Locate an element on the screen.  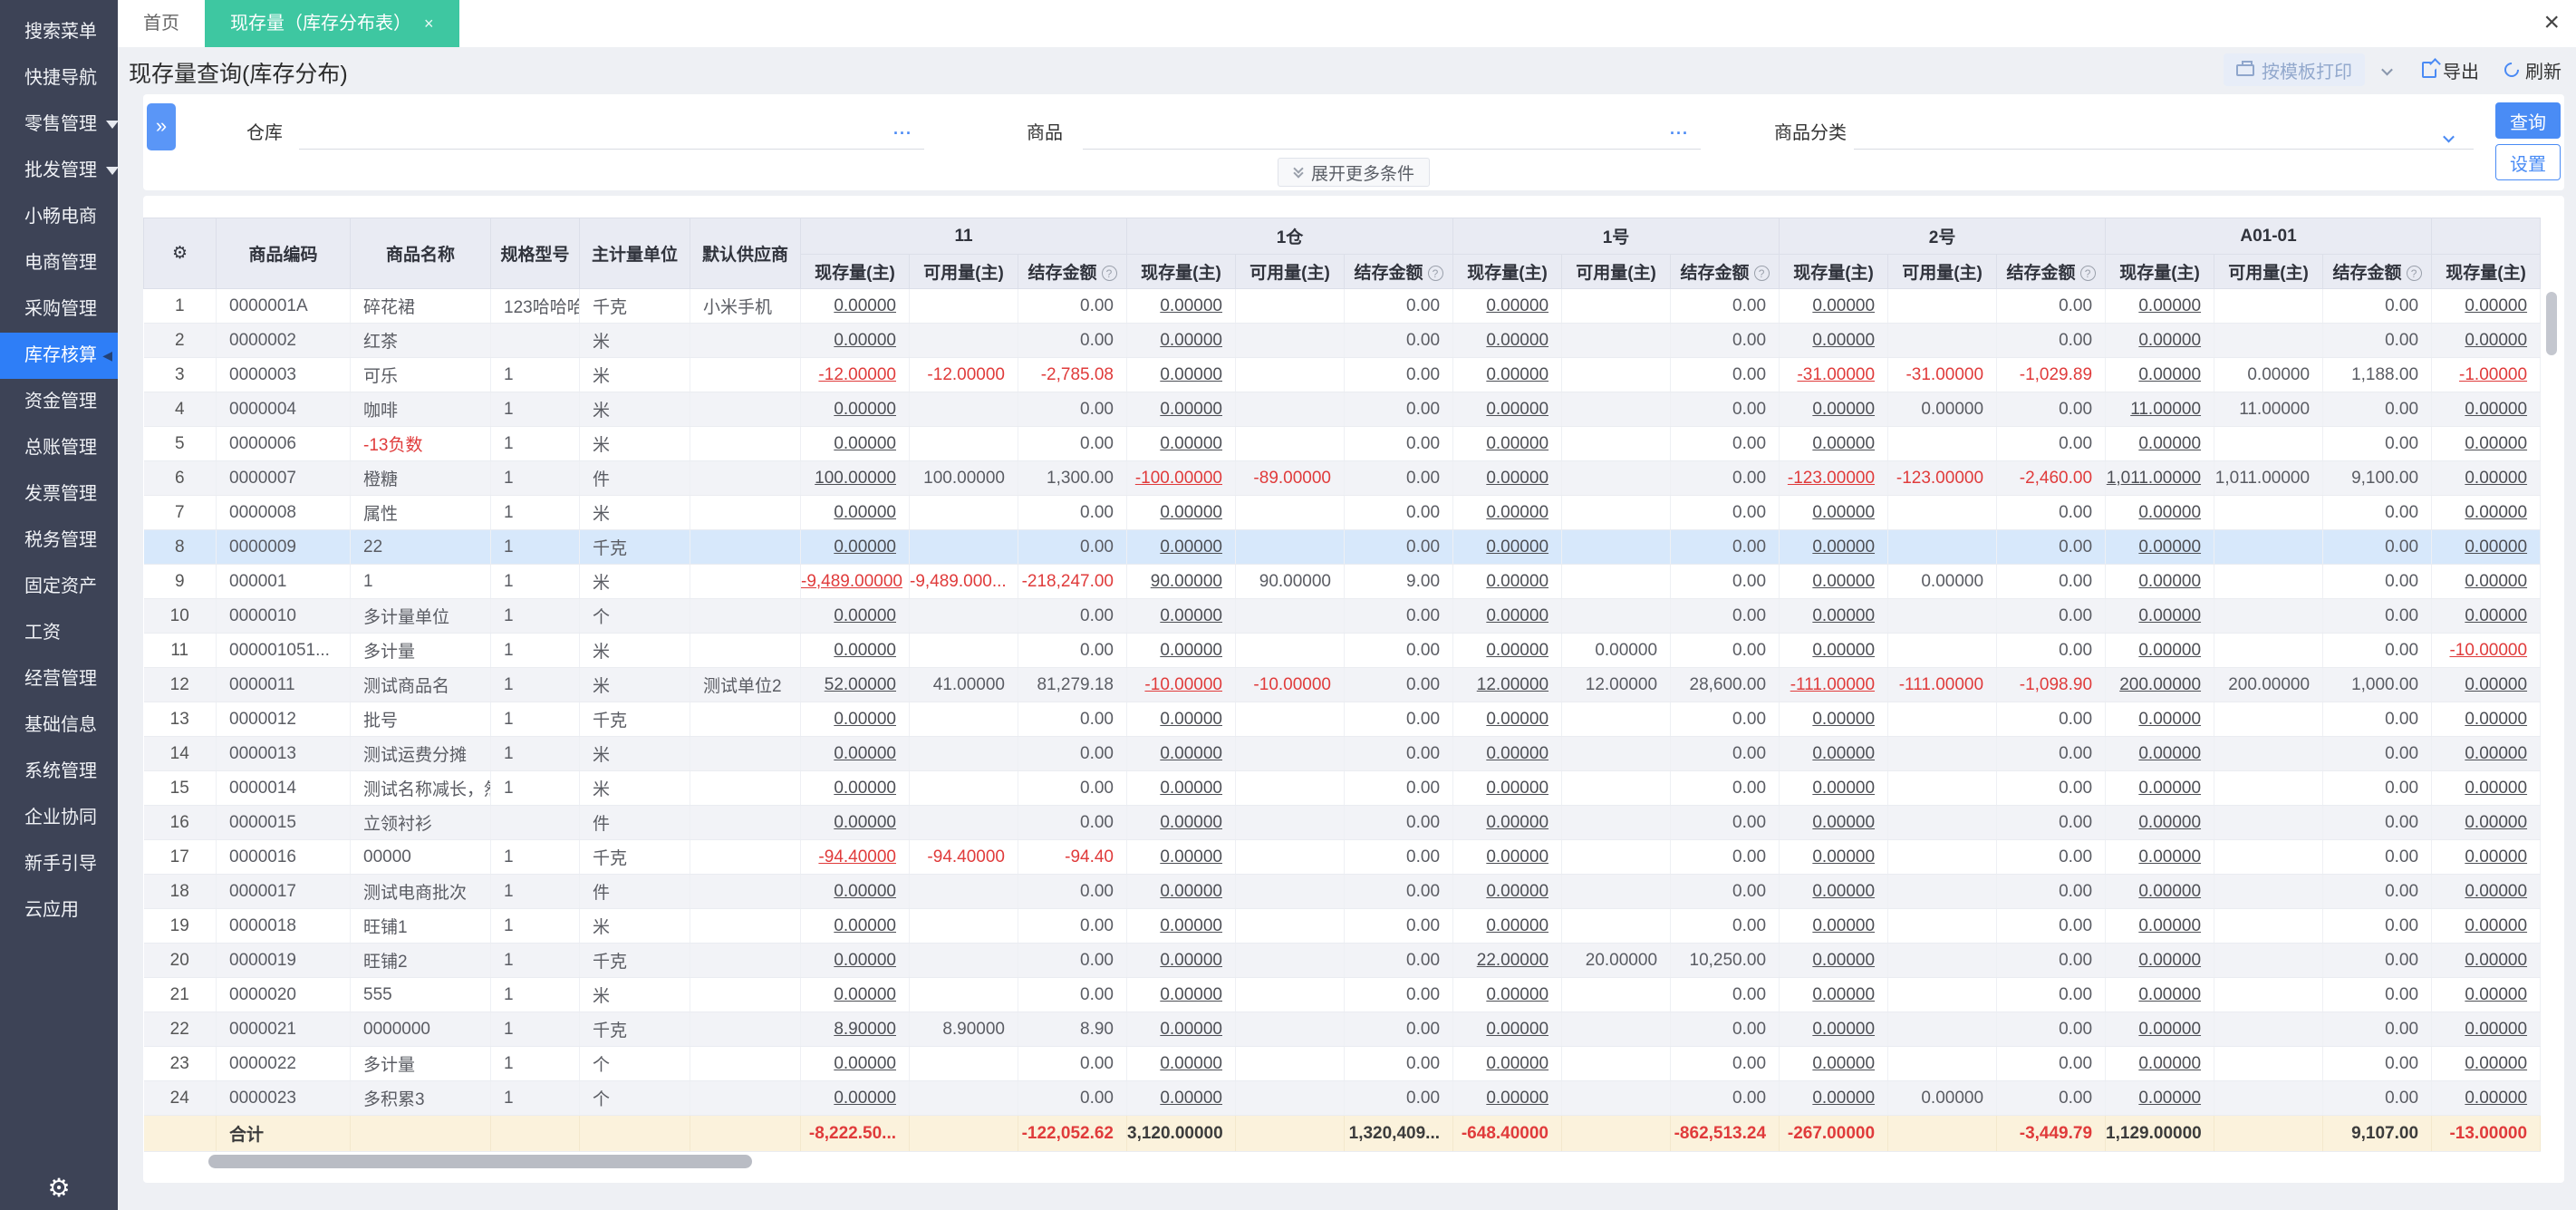
qty-link-cell: -111.00000 is located at coordinates (1834, 684).